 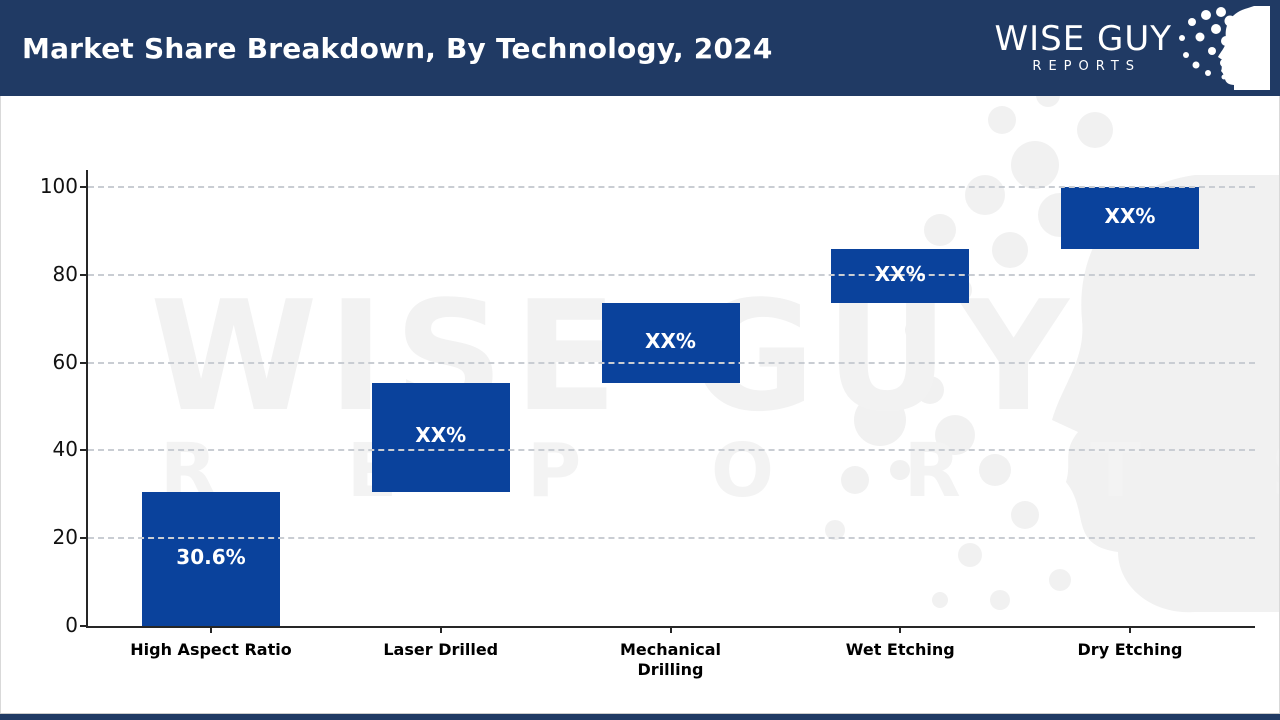 I want to click on x-category-label: Dry Etching, so click(x=1130, y=649).